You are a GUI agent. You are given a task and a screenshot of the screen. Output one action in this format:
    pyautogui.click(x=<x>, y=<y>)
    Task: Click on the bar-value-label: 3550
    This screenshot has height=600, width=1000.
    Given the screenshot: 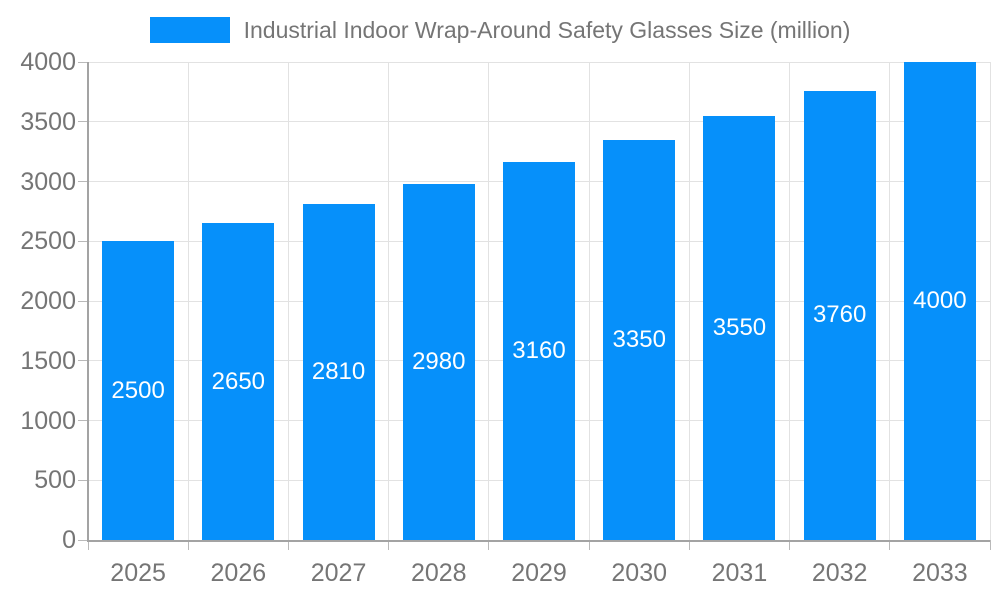 What is the action you would take?
    pyautogui.click(x=739, y=327)
    